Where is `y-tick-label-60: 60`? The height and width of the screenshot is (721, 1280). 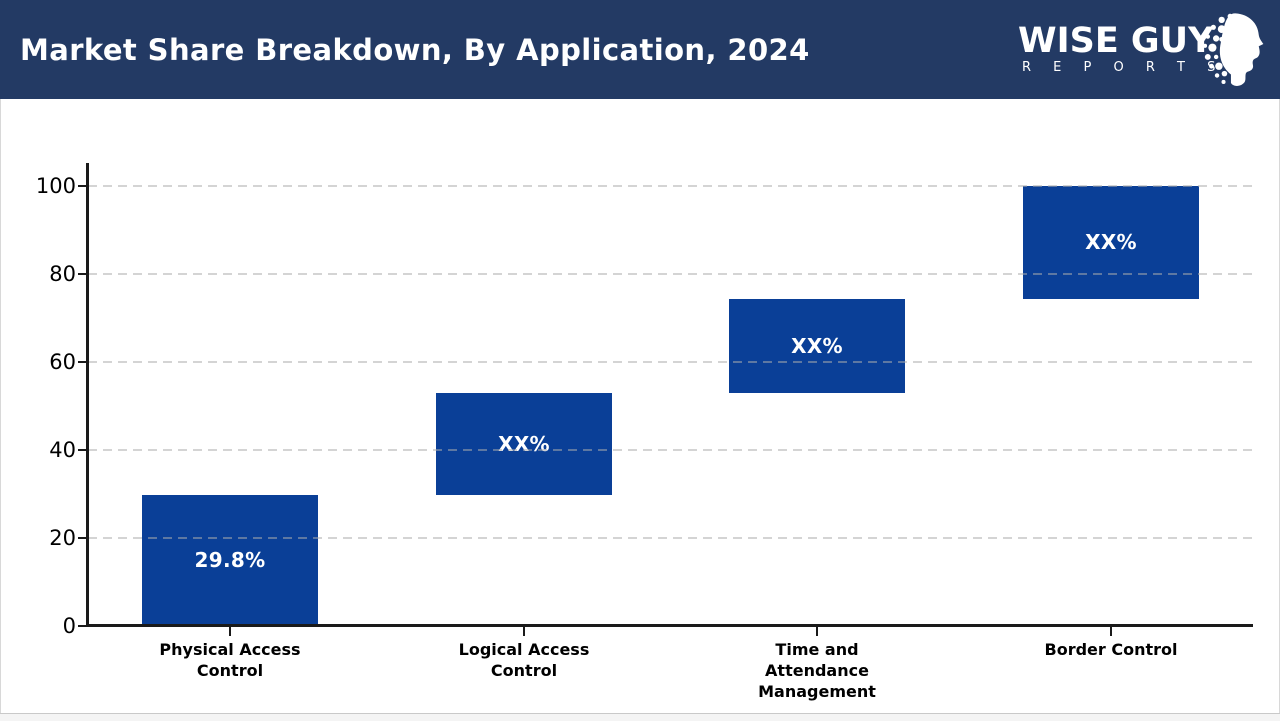 y-tick-label-60: 60 is located at coordinates (62, 362).